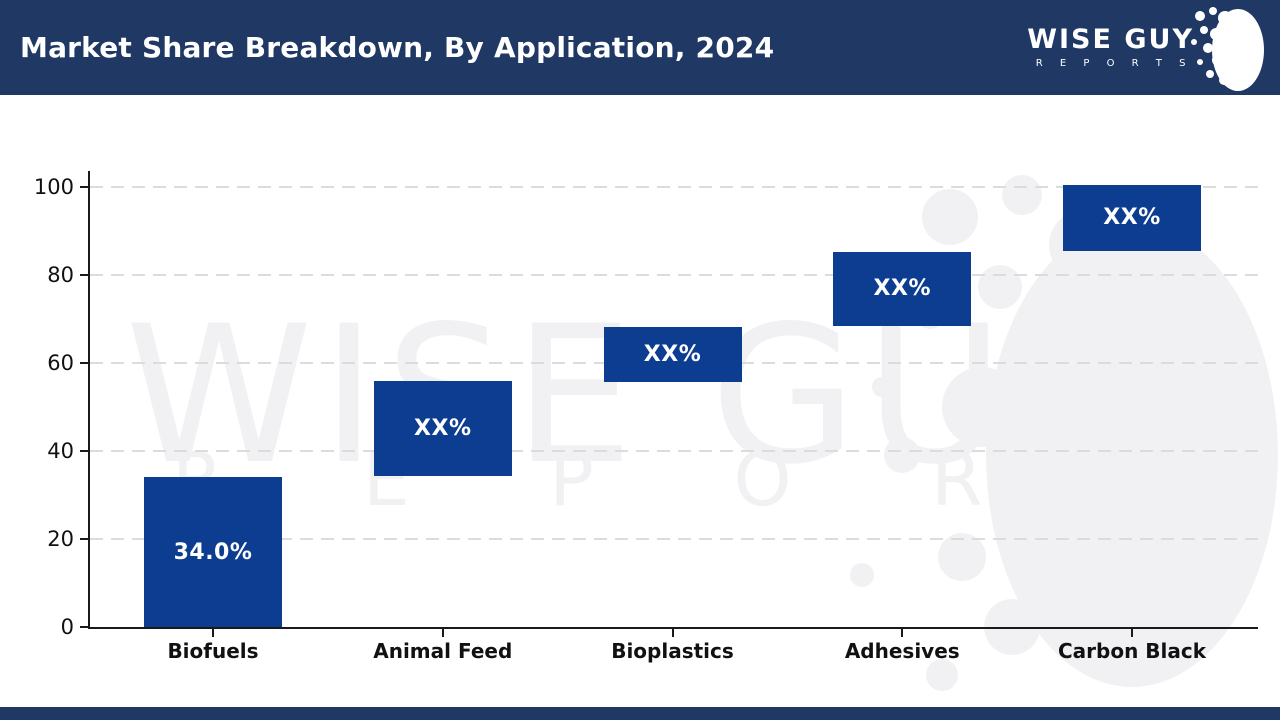  Describe the element at coordinates (67, 627) in the screenshot. I see `y-axis-label: 0` at that location.